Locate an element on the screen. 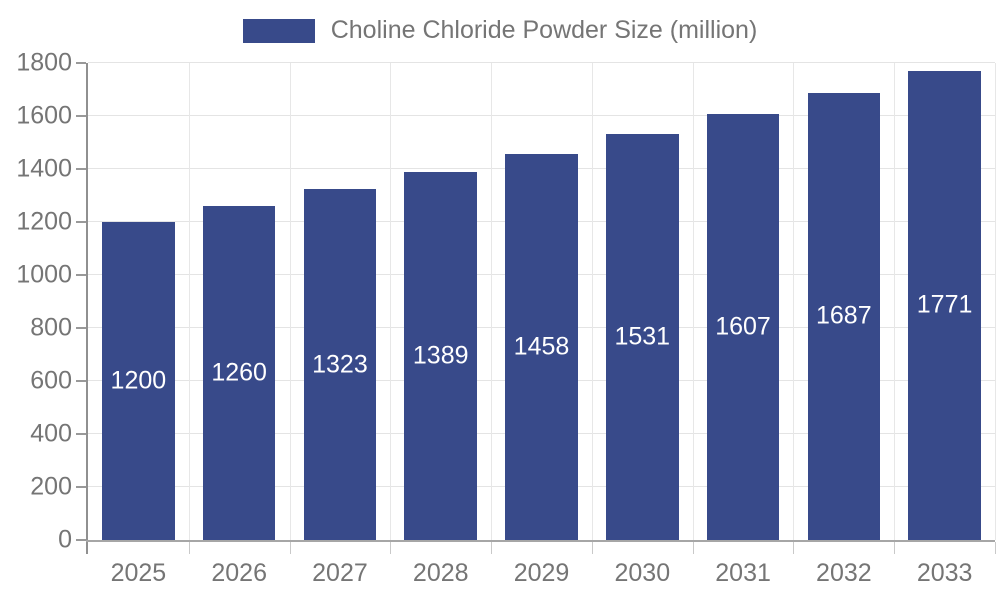  y-tick-label: 200 is located at coordinates (51, 486).